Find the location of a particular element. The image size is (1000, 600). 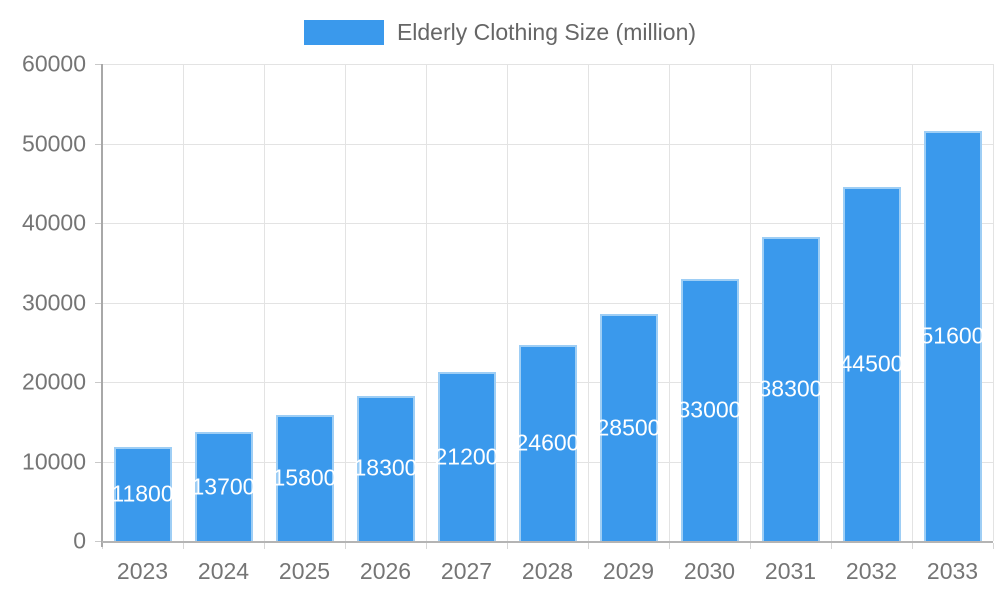

bar-value-label: 24600 is located at coordinates (547, 442).